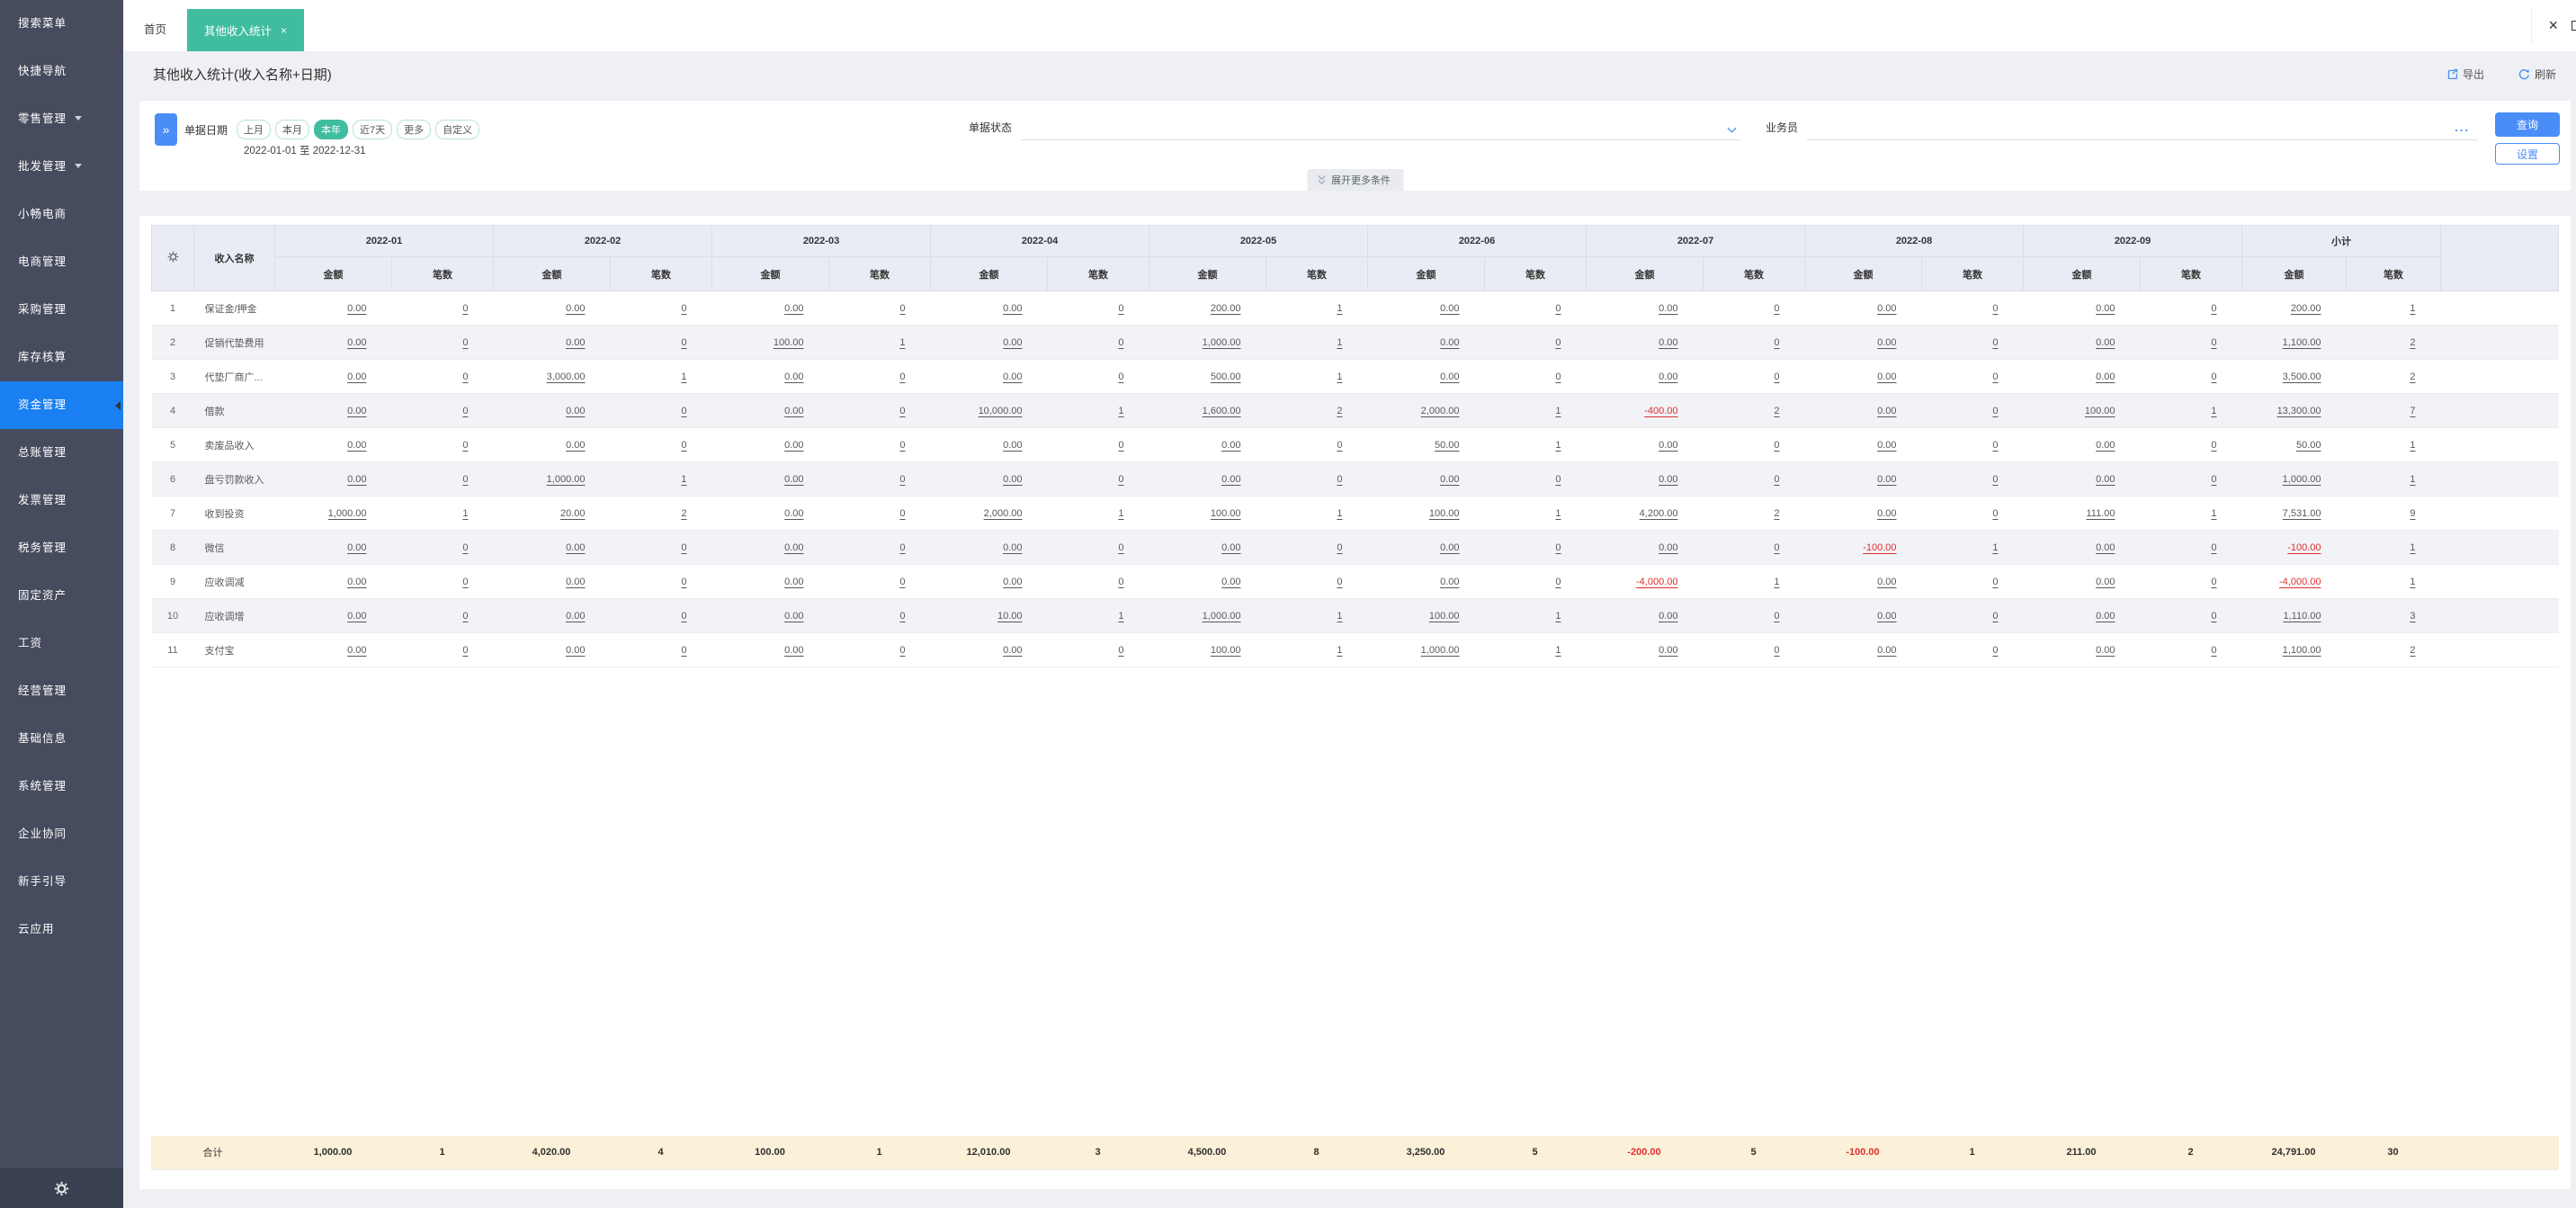 Image resolution: width=2576 pixels, height=1208 pixels. Describe the element at coordinates (61, 834) in the screenshot. I see `sidebar-item: 企业协同` at that location.